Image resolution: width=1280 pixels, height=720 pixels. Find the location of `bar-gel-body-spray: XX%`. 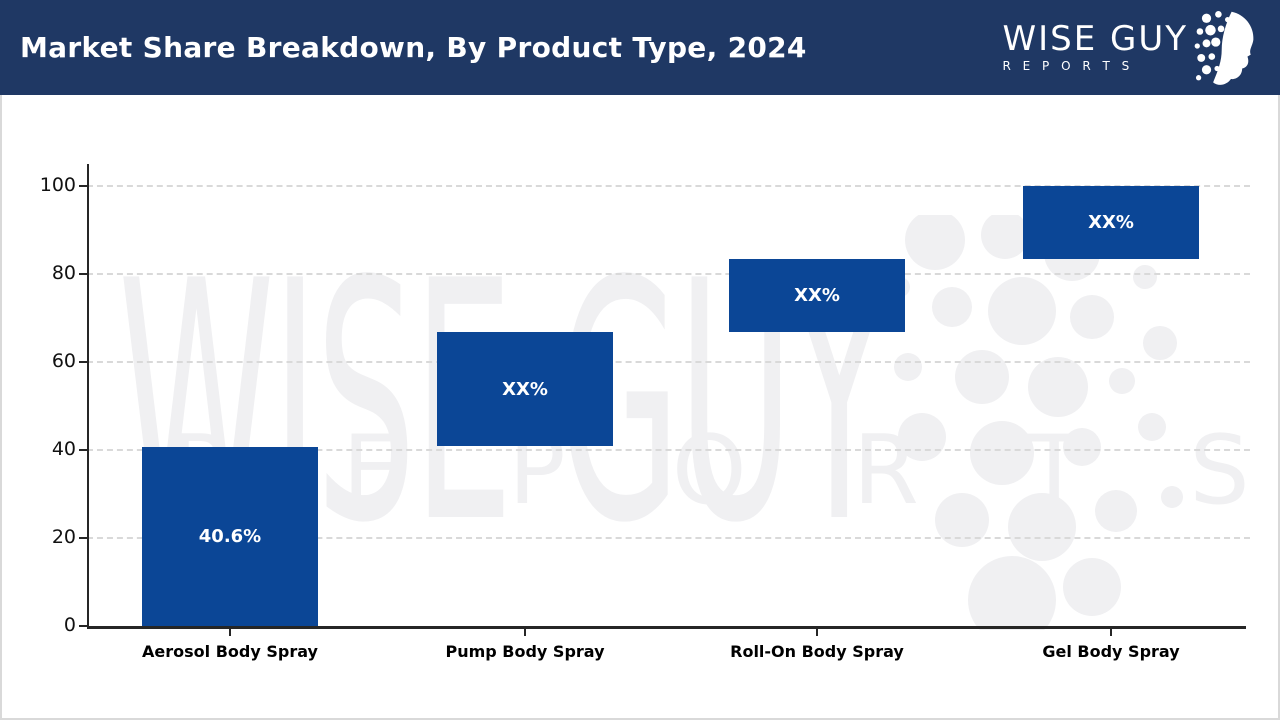

bar-gel-body-spray: XX% is located at coordinates (1111, 223).